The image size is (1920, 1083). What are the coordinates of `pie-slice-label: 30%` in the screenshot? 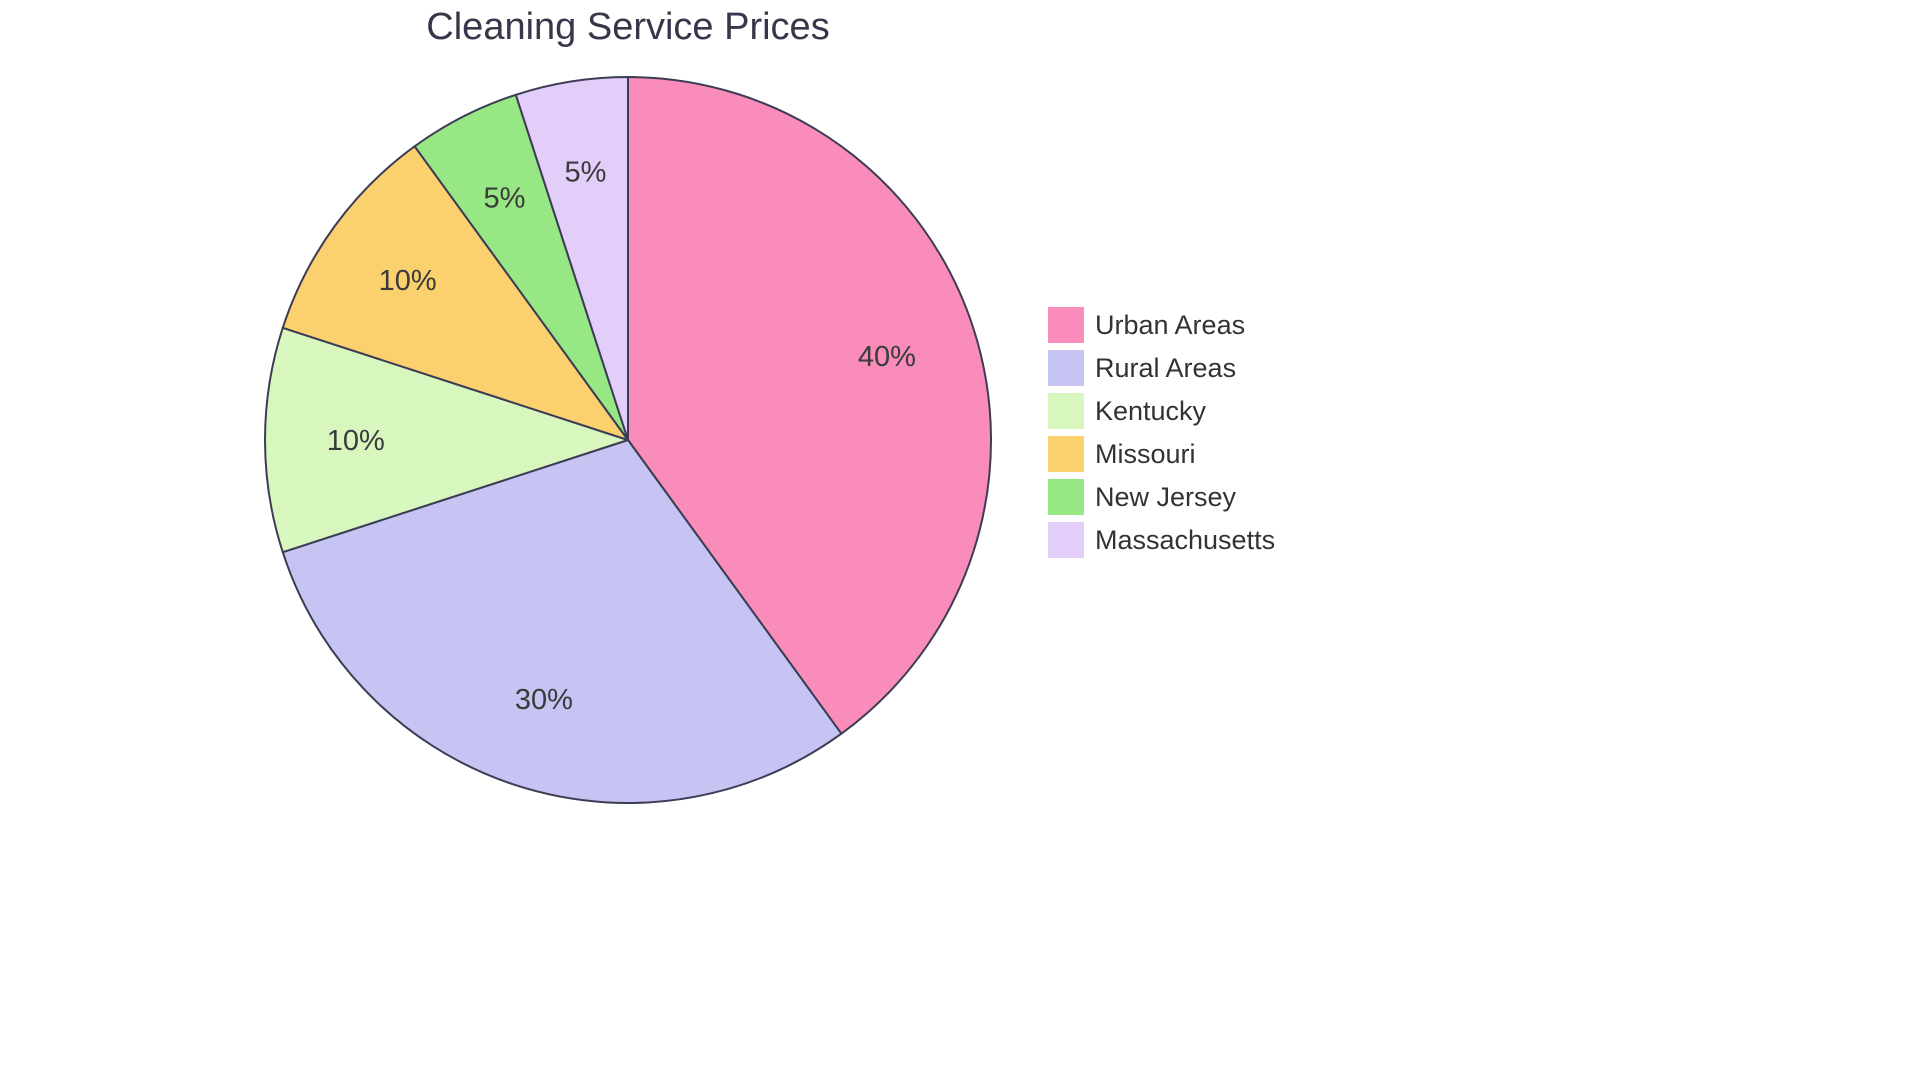 It's located at (544, 700).